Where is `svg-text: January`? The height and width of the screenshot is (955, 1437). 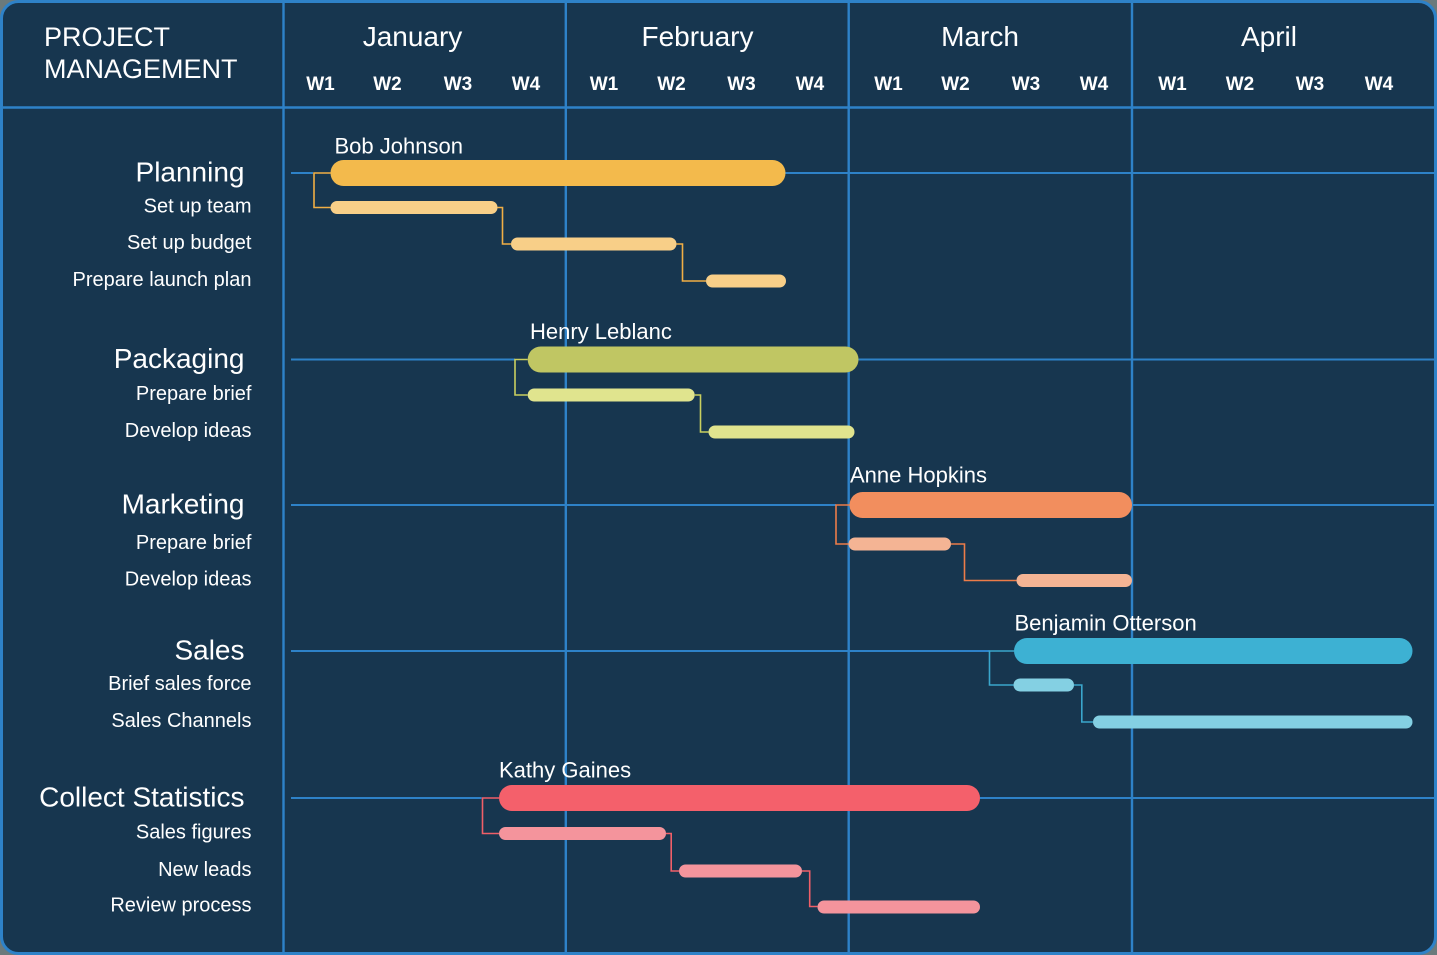
svg-text: January is located at coordinates (413, 36).